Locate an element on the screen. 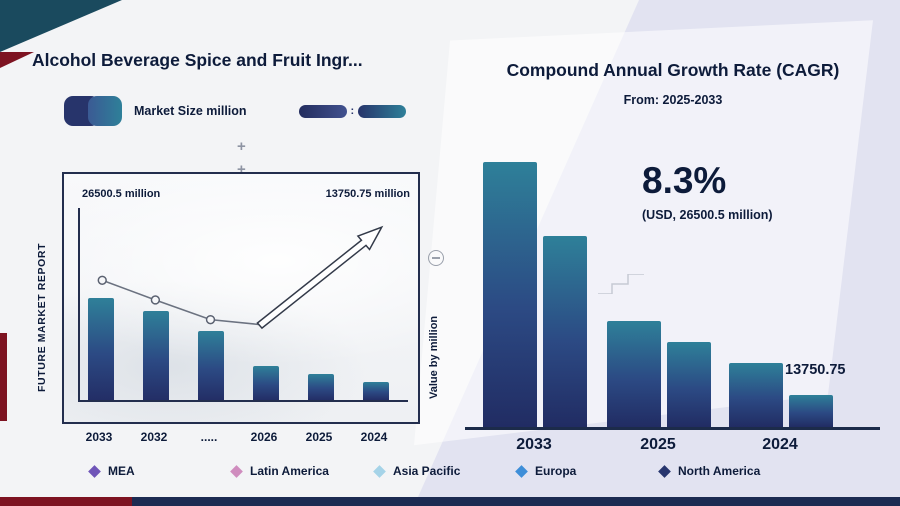  left-x-label-2032: 2032 is located at coordinates (154, 437).